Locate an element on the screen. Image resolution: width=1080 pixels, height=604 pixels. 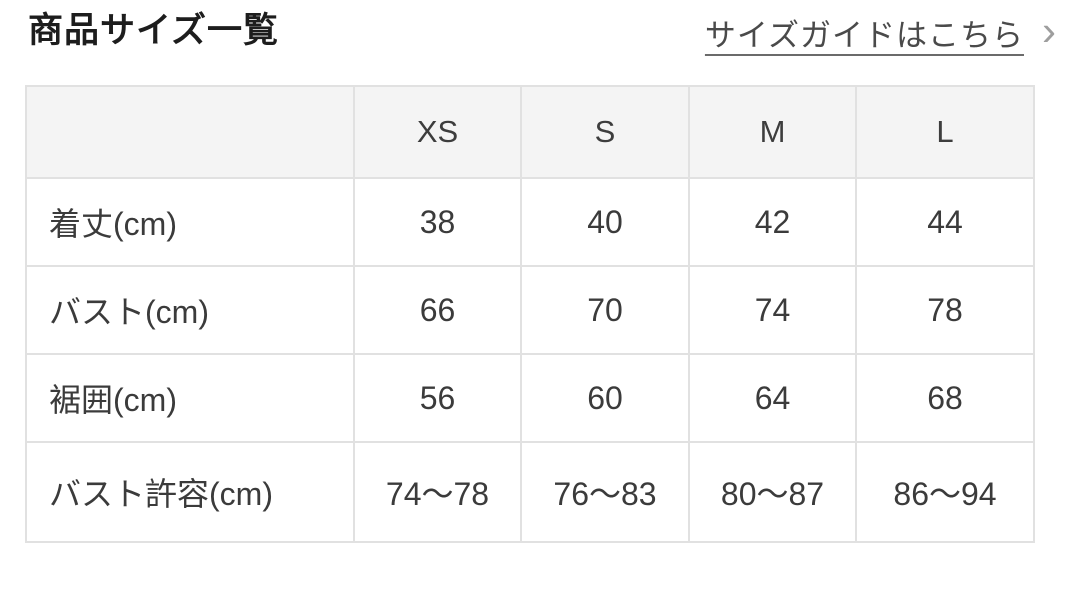
cell-bust-m: 74 is located at coordinates (772, 310).